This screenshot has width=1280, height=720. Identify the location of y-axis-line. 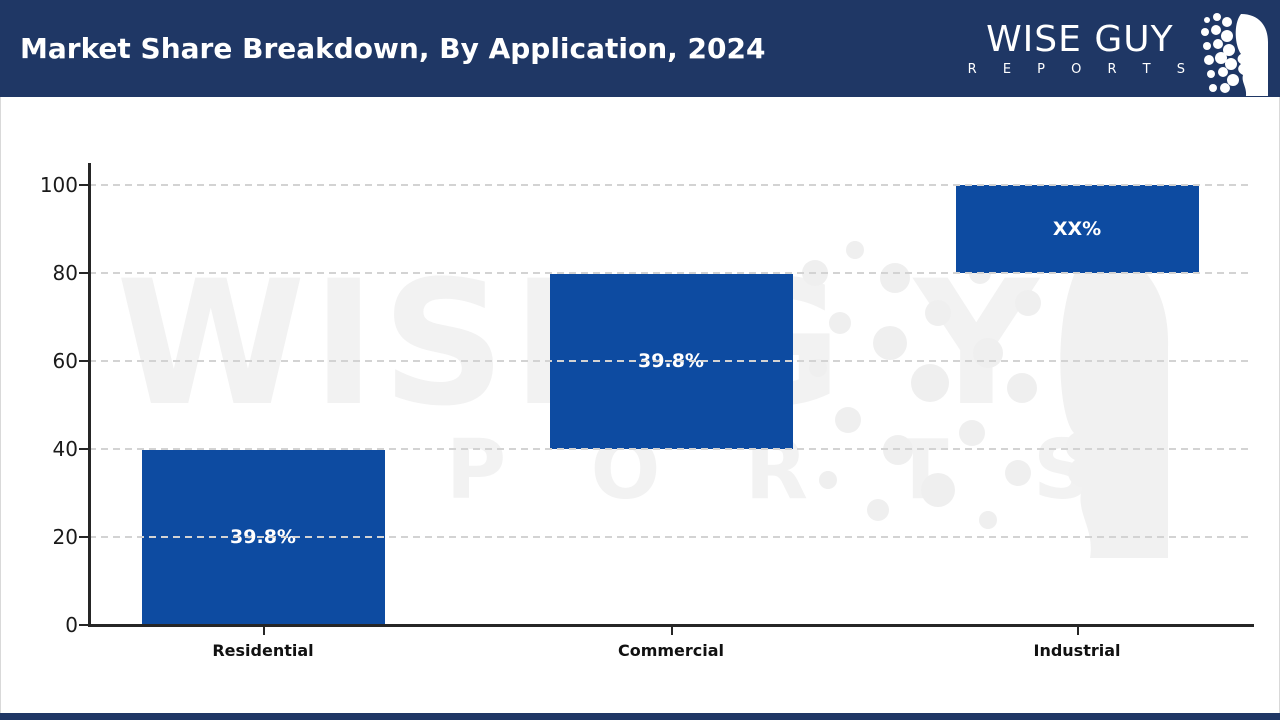
(89, 395).